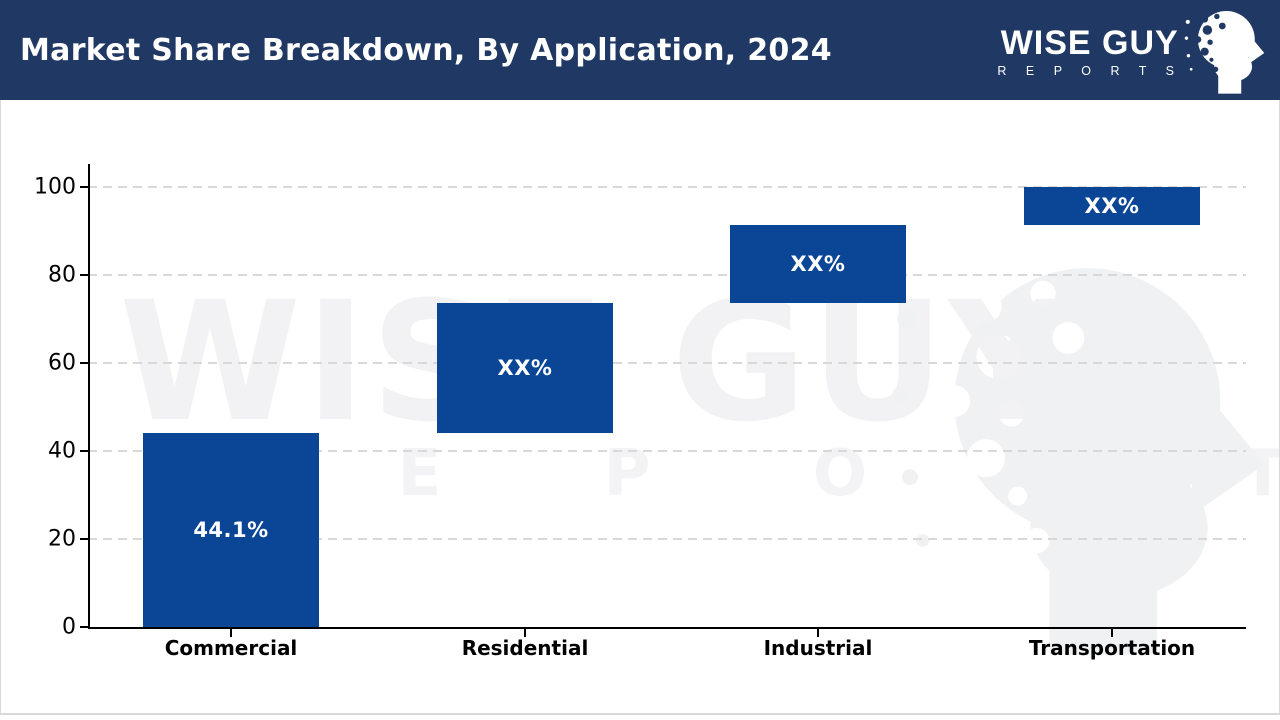  I want to click on y-tick-label: 0, so click(69, 627).